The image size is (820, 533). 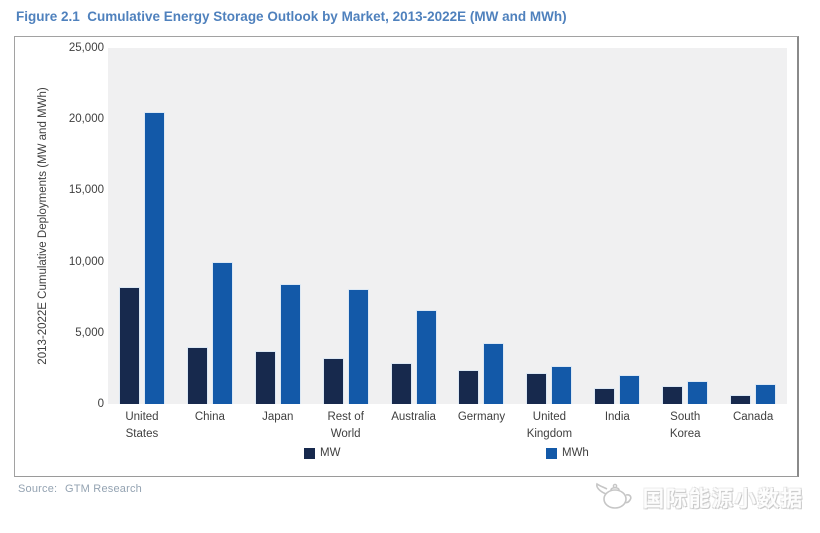 What do you see at coordinates (86, 48) in the screenshot?
I see `y-axis-tick: 25,000` at bounding box center [86, 48].